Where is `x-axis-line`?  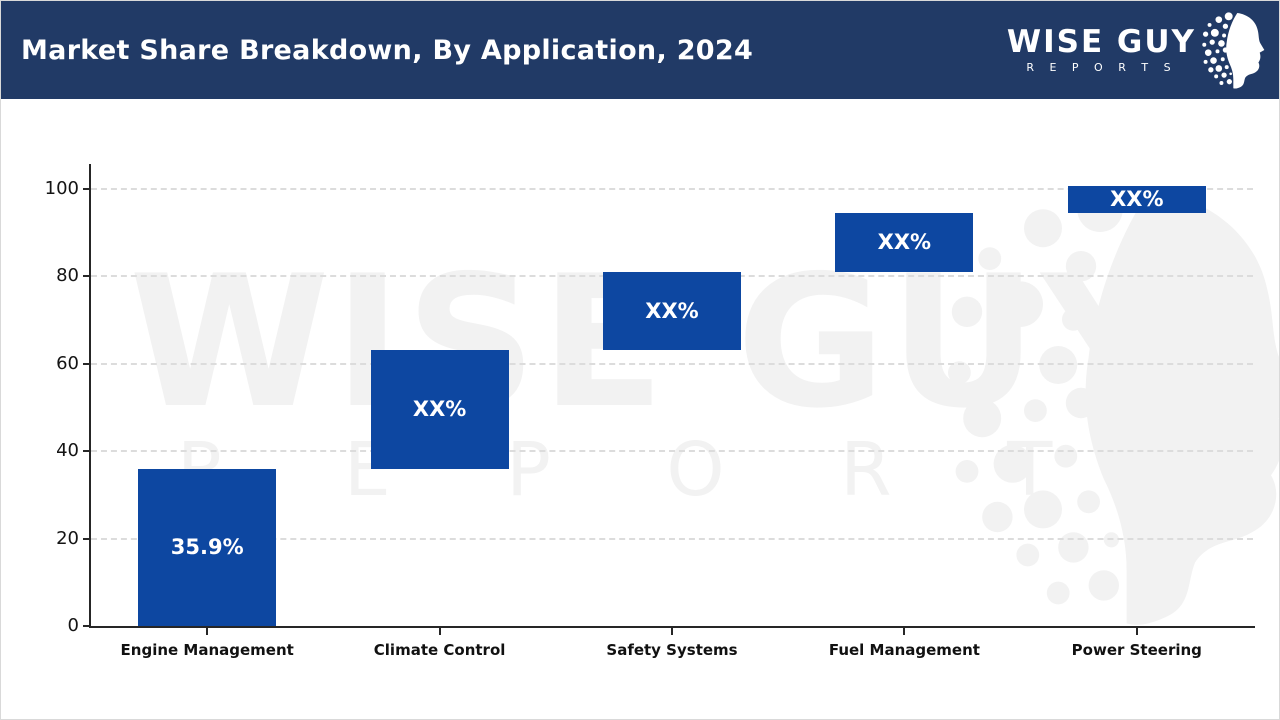
x-axis-line is located at coordinates (672, 627).